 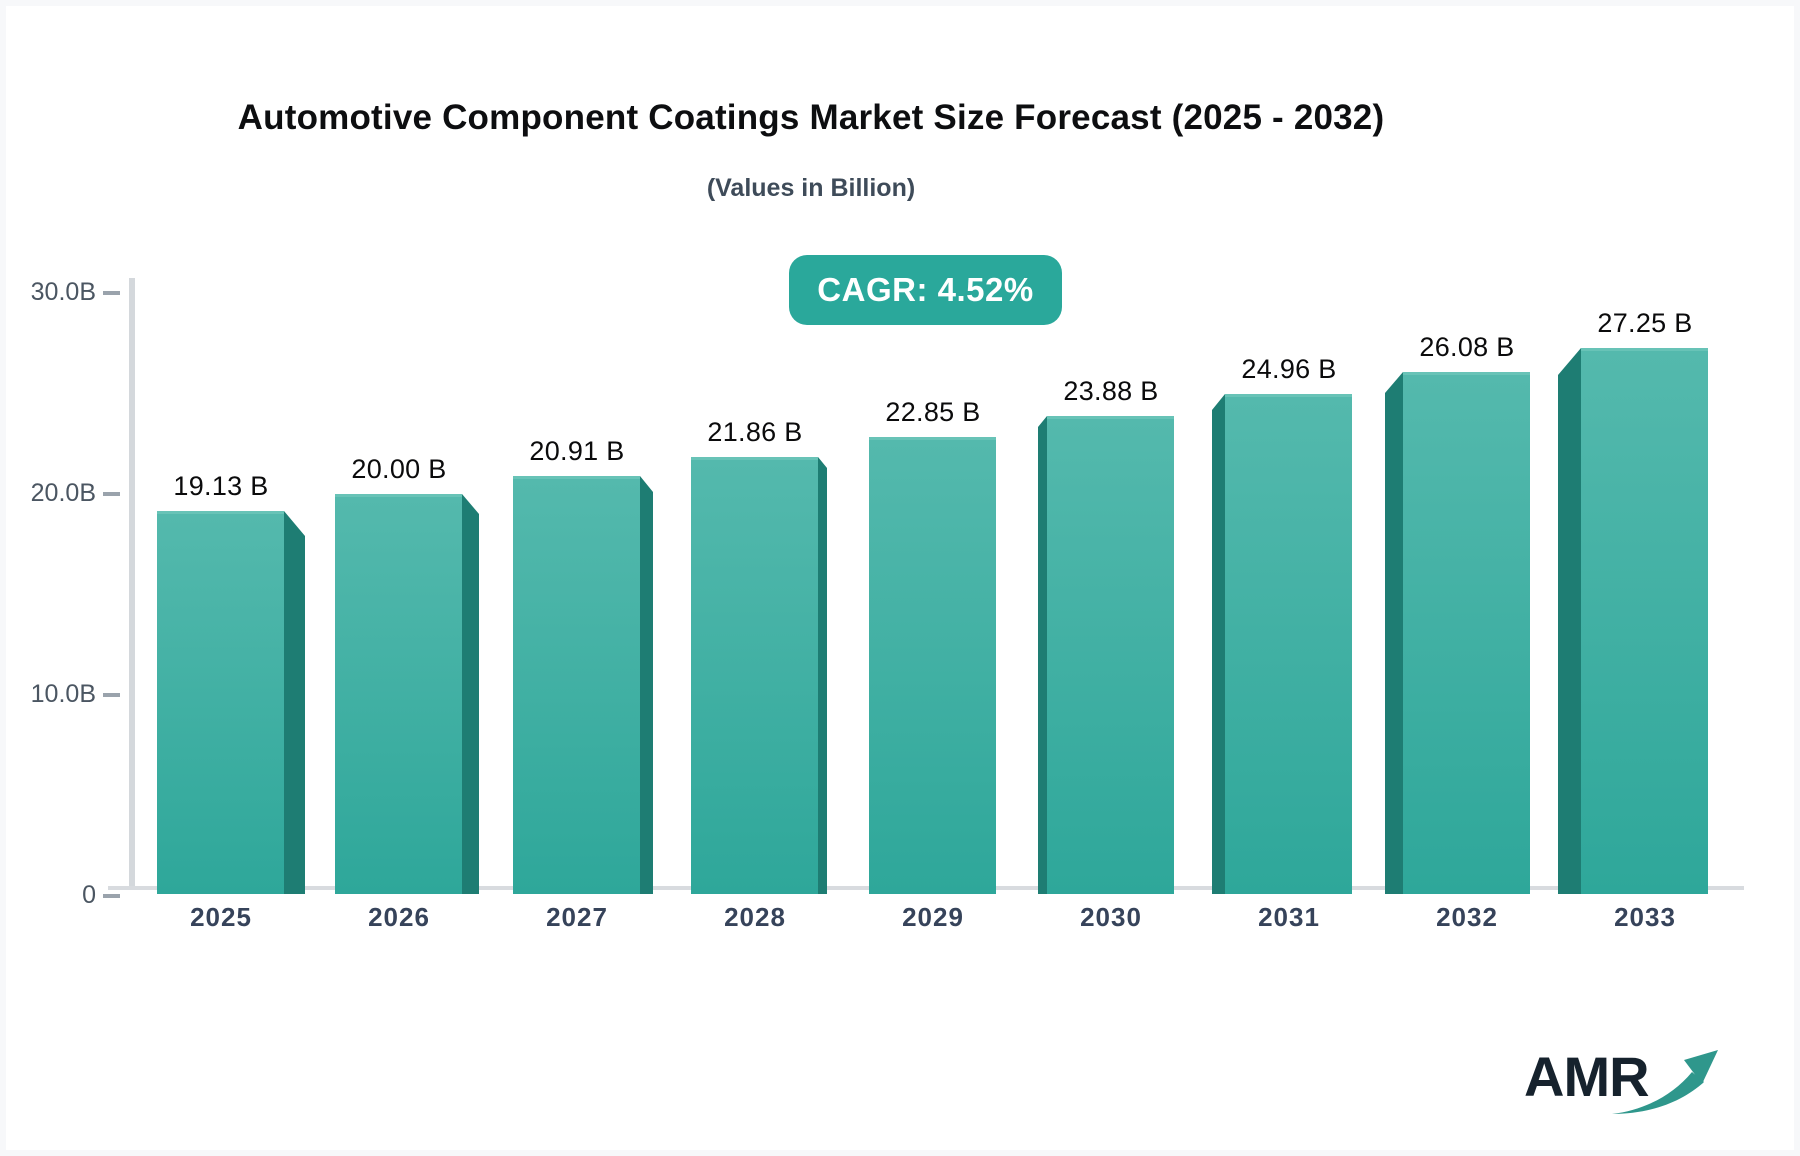 What do you see at coordinates (1467, 347) in the screenshot?
I see `bar-value-label: 26.08 B` at bounding box center [1467, 347].